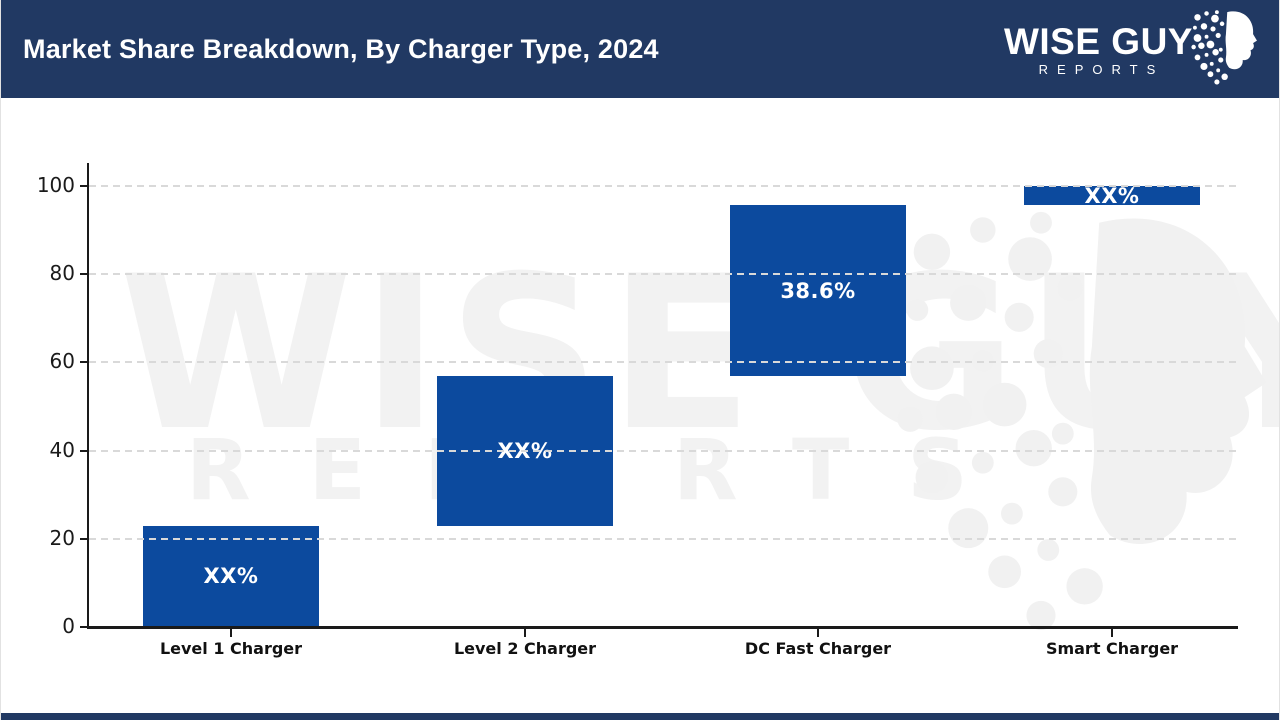 The height and width of the screenshot is (720, 1280). Describe the element at coordinates (62, 449) in the screenshot. I see `y-axis-label-40: 40` at that location.